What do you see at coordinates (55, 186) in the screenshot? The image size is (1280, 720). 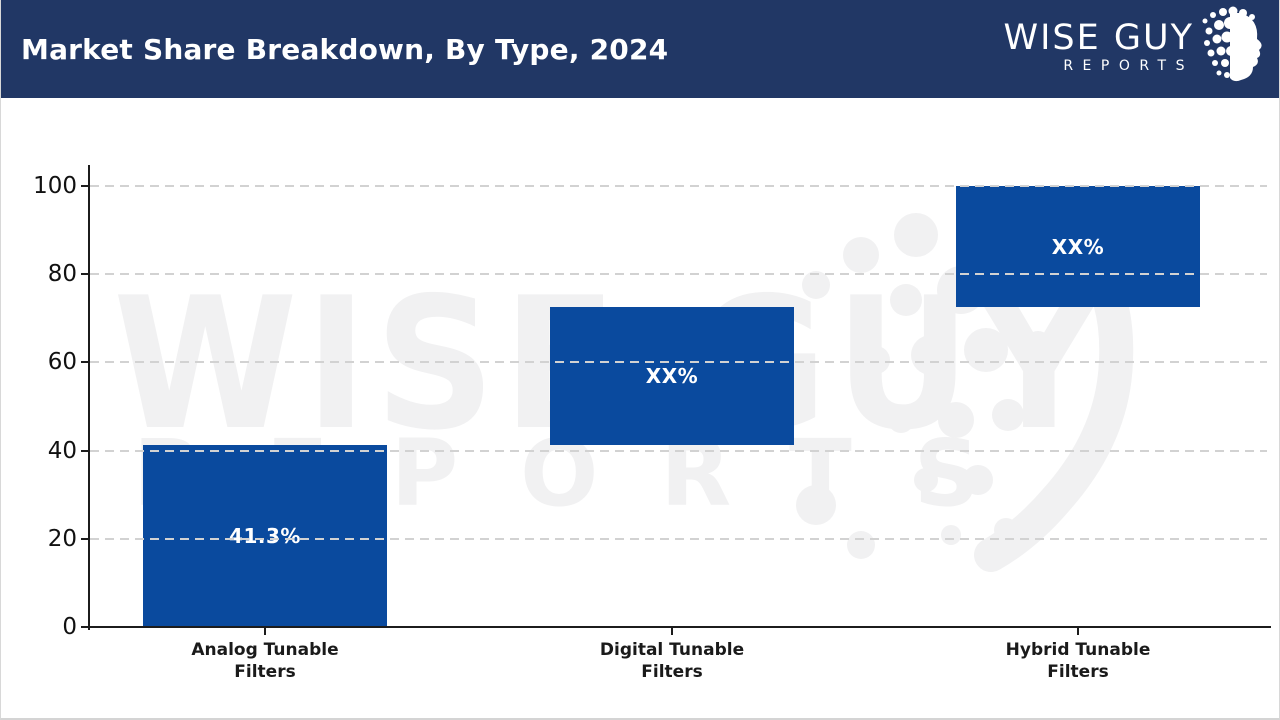 I see `y-tick-label: 100` at bounding box center [55, 186].